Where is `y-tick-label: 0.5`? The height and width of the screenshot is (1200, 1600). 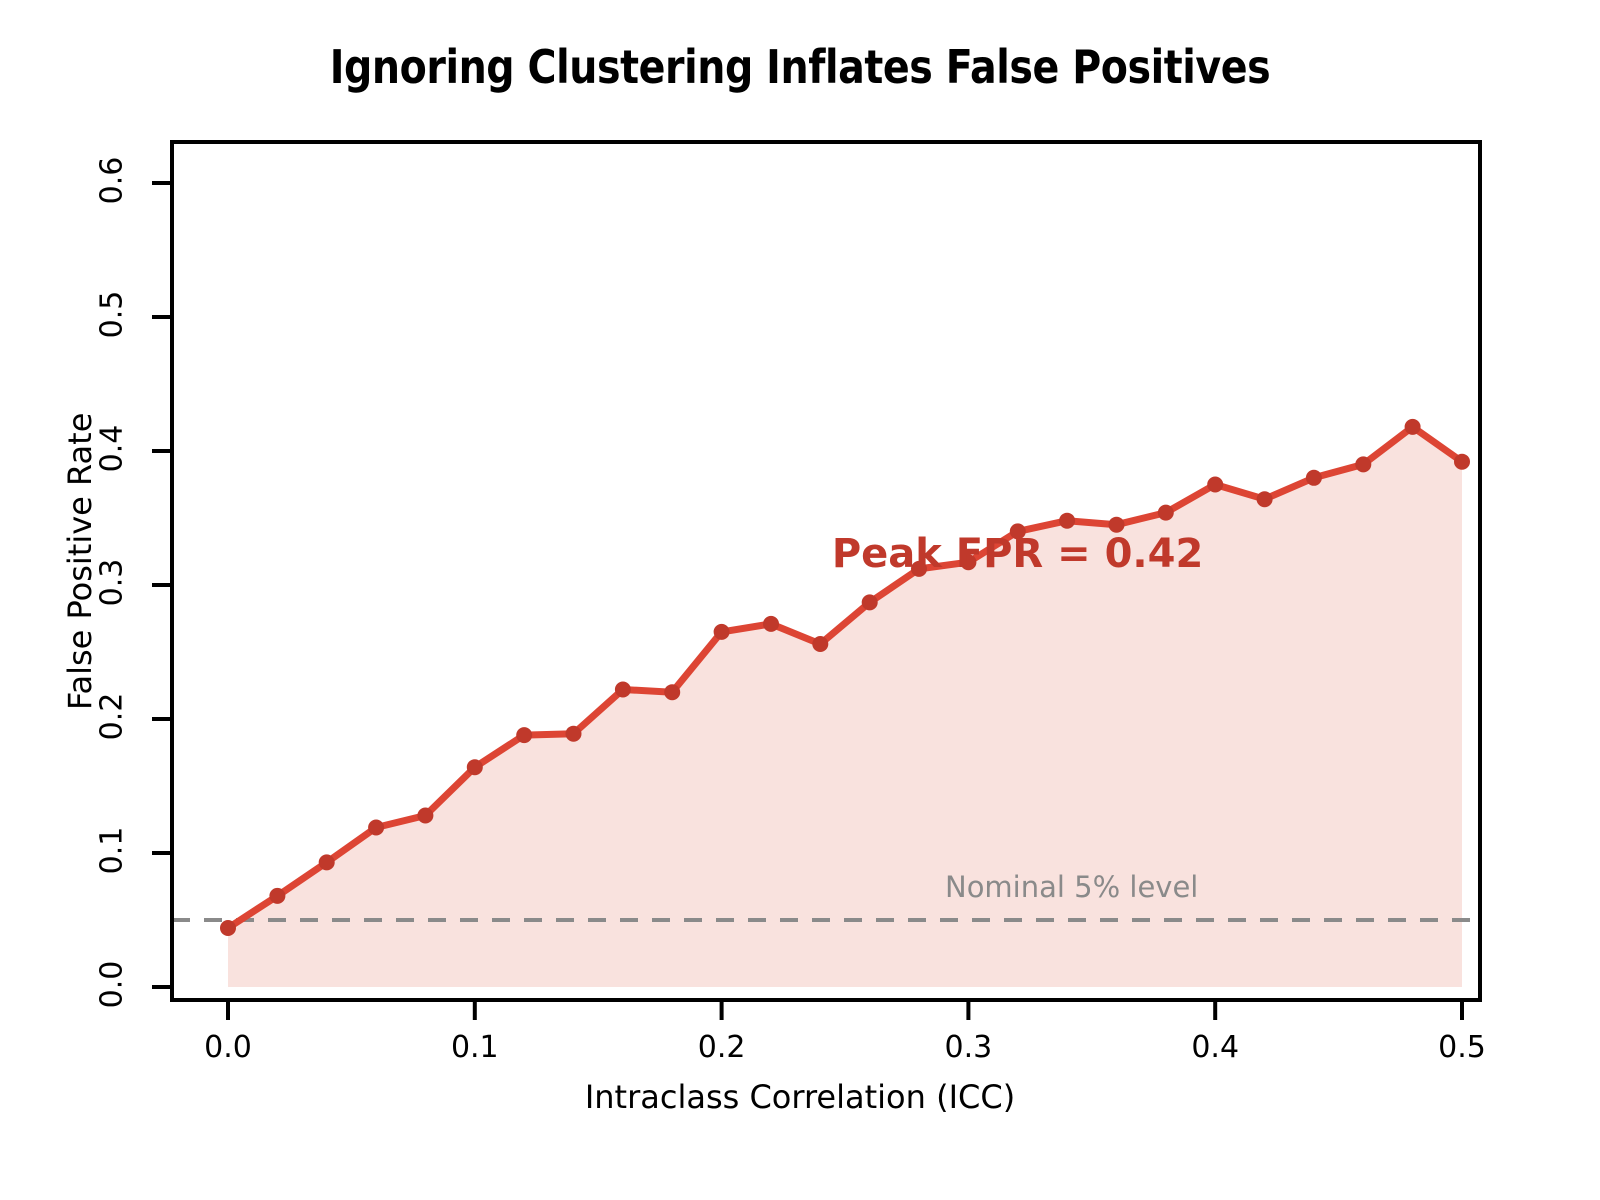
y-tick-label: 0.5 is located at coordinates (112, 314).